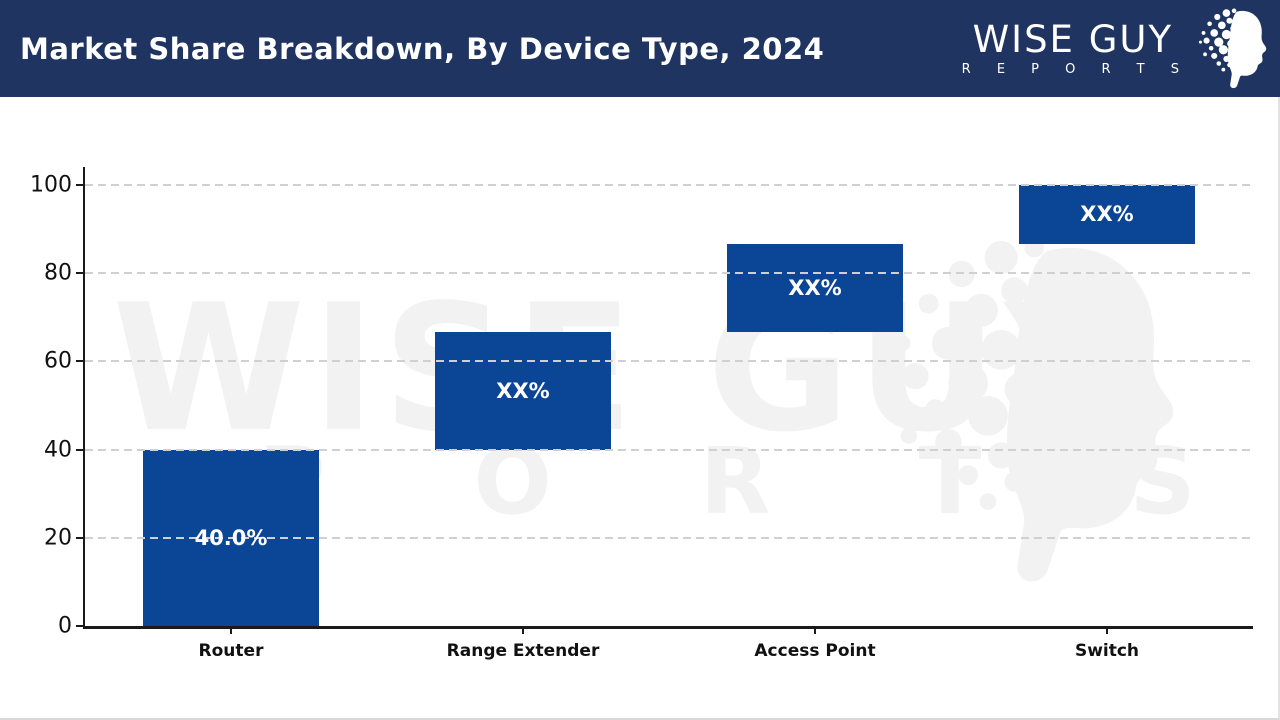 This screenshot has height=720, width=1280. What do you see at coordinates (668, 627) in the screenshot?
I see `x-axis-line` at bounding box center [668, 627].